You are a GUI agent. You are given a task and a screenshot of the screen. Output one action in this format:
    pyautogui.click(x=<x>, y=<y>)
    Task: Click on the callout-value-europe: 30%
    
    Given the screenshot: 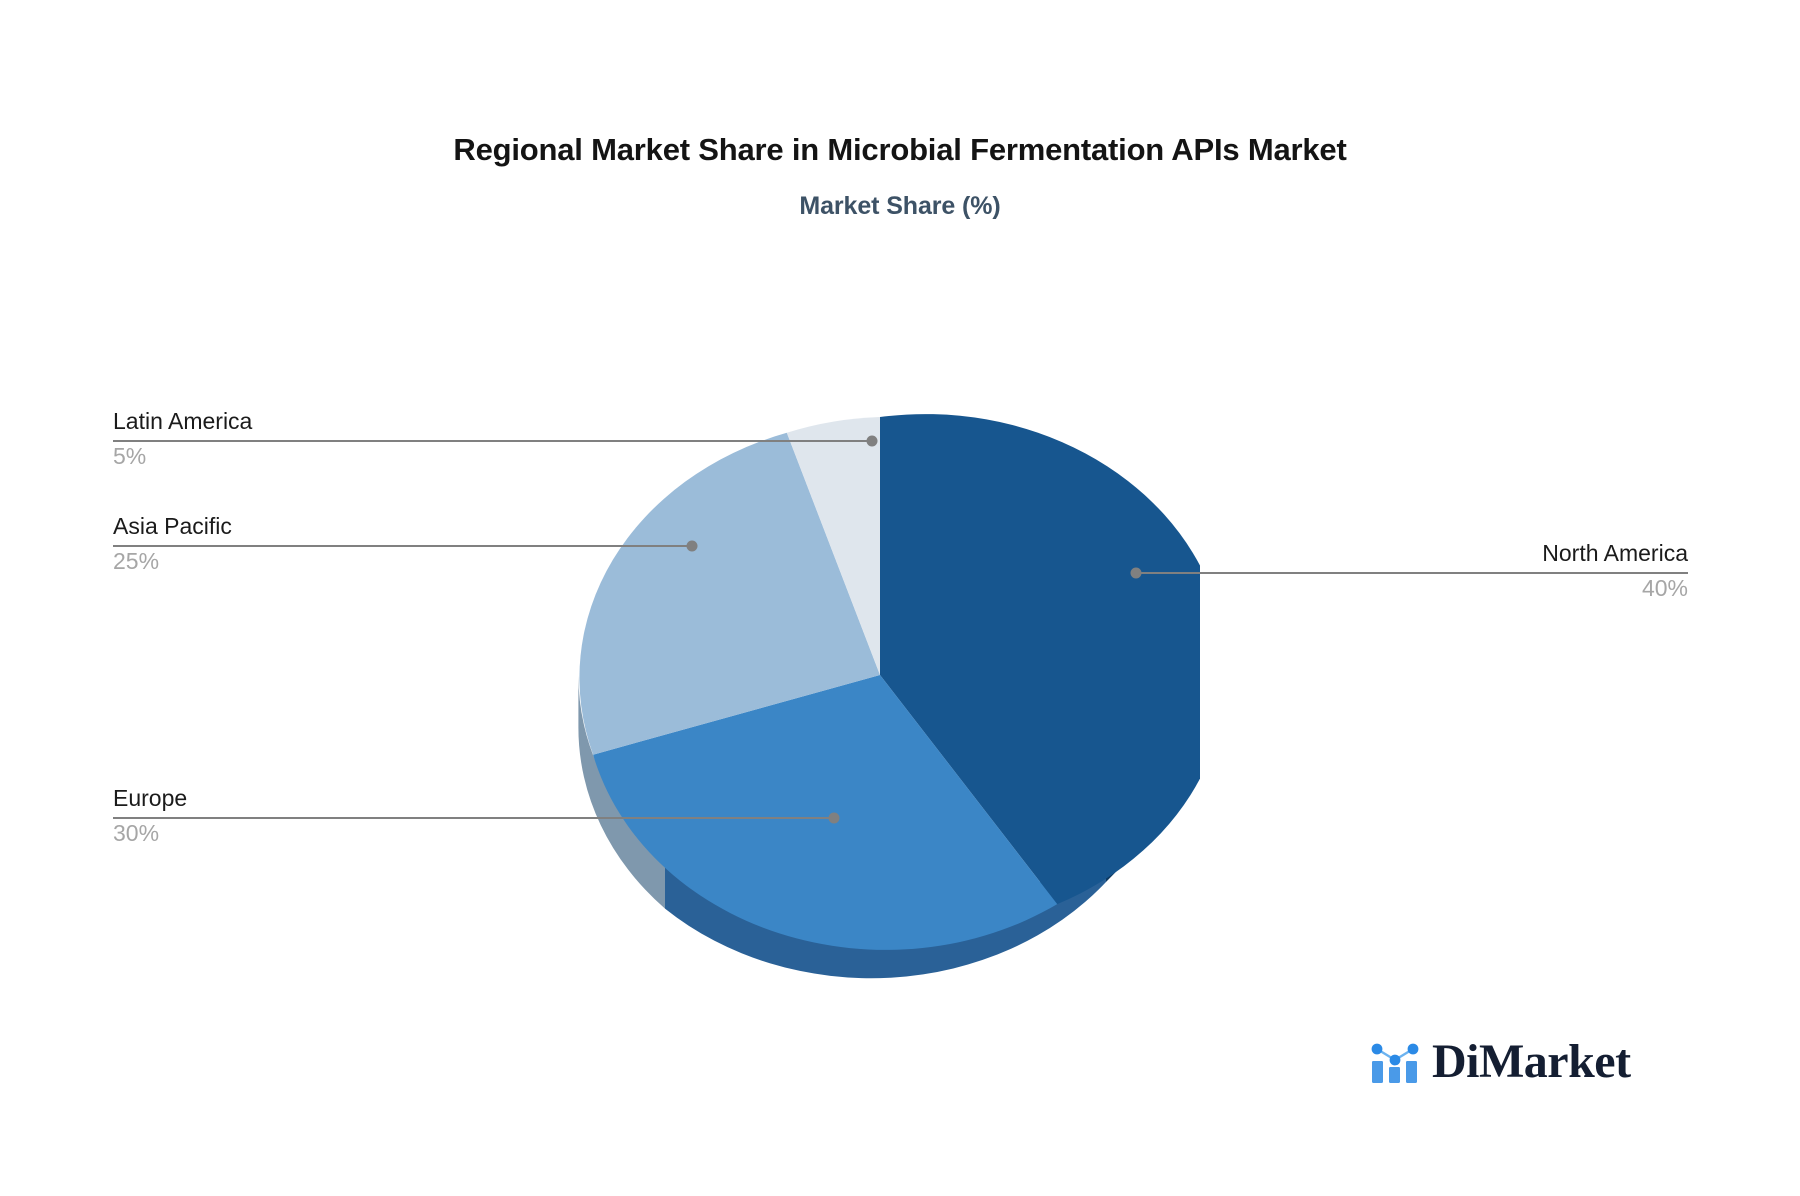 What is the action you would take?
    pyautogui.click(x=136, y=833)
    